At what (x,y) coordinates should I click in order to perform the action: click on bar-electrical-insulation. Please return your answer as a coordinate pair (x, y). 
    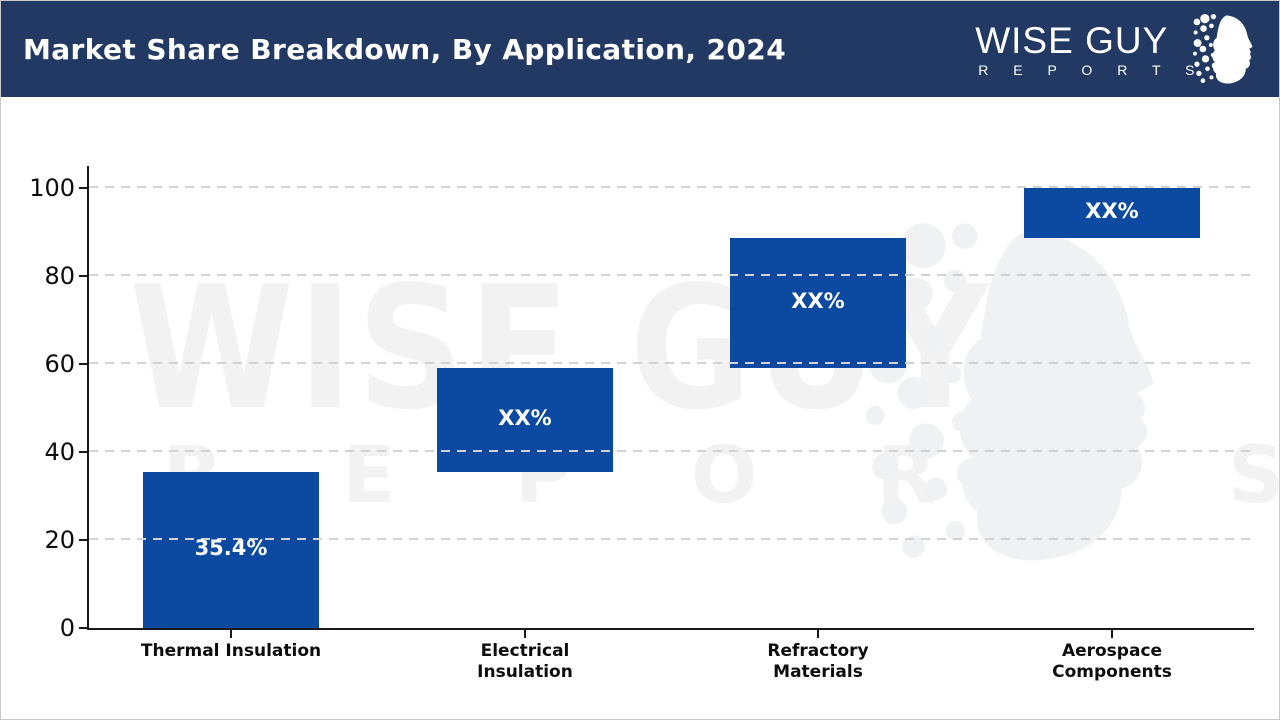
    Looking at the image, I should click on (525, 420).